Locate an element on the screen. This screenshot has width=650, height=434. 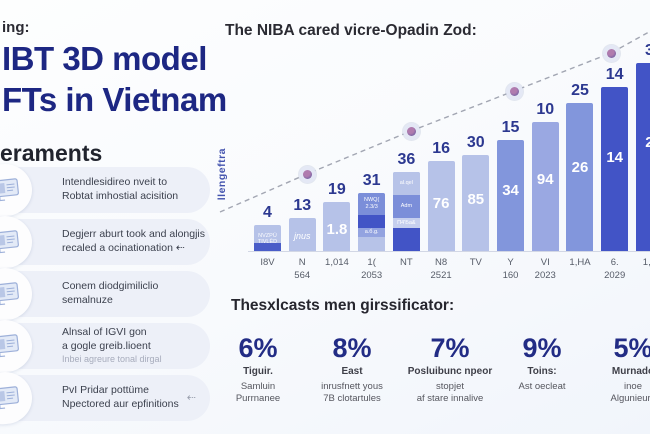
x-tick-label: 1,HA is located at coordinates (580, 262).